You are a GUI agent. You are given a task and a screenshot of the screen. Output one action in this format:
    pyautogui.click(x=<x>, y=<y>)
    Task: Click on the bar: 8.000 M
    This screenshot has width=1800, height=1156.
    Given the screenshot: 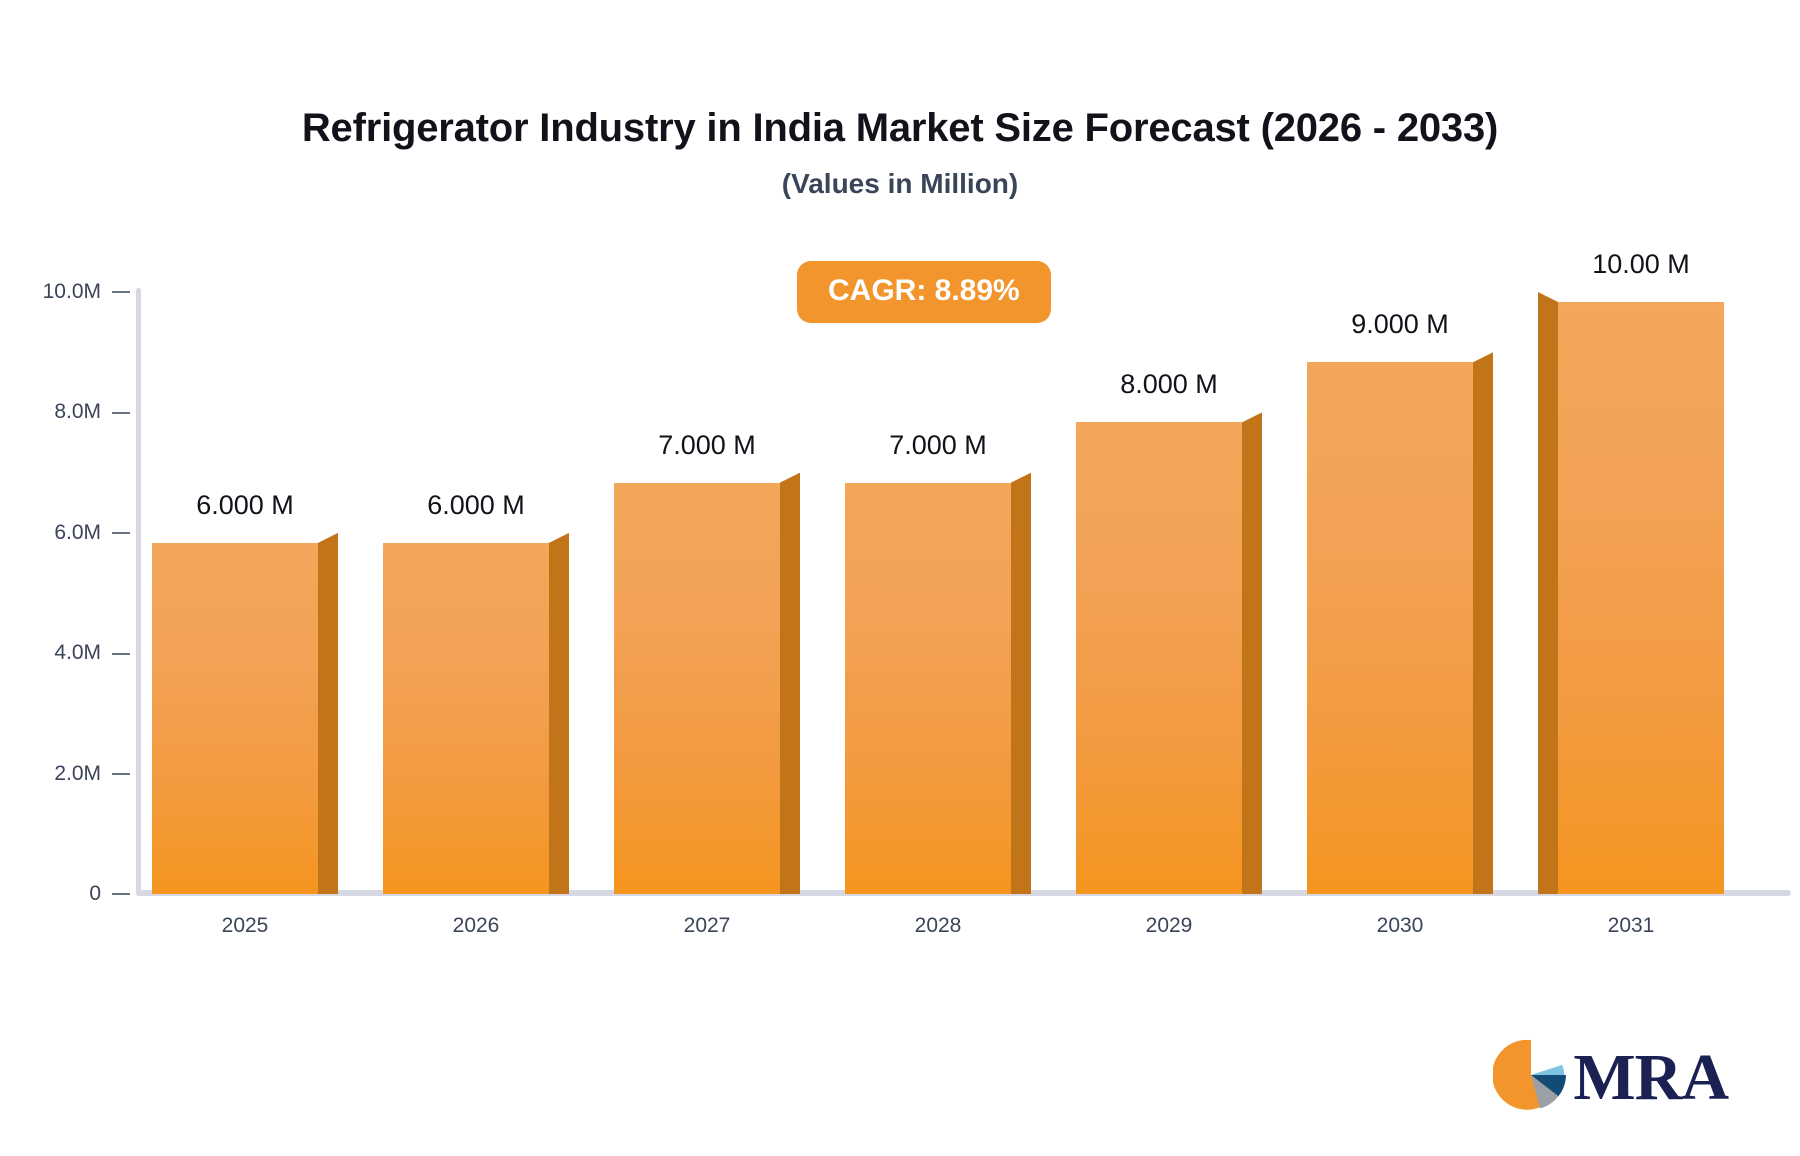 What is the action you would take?
    pyautogui.click(x=1169, y=631)
    